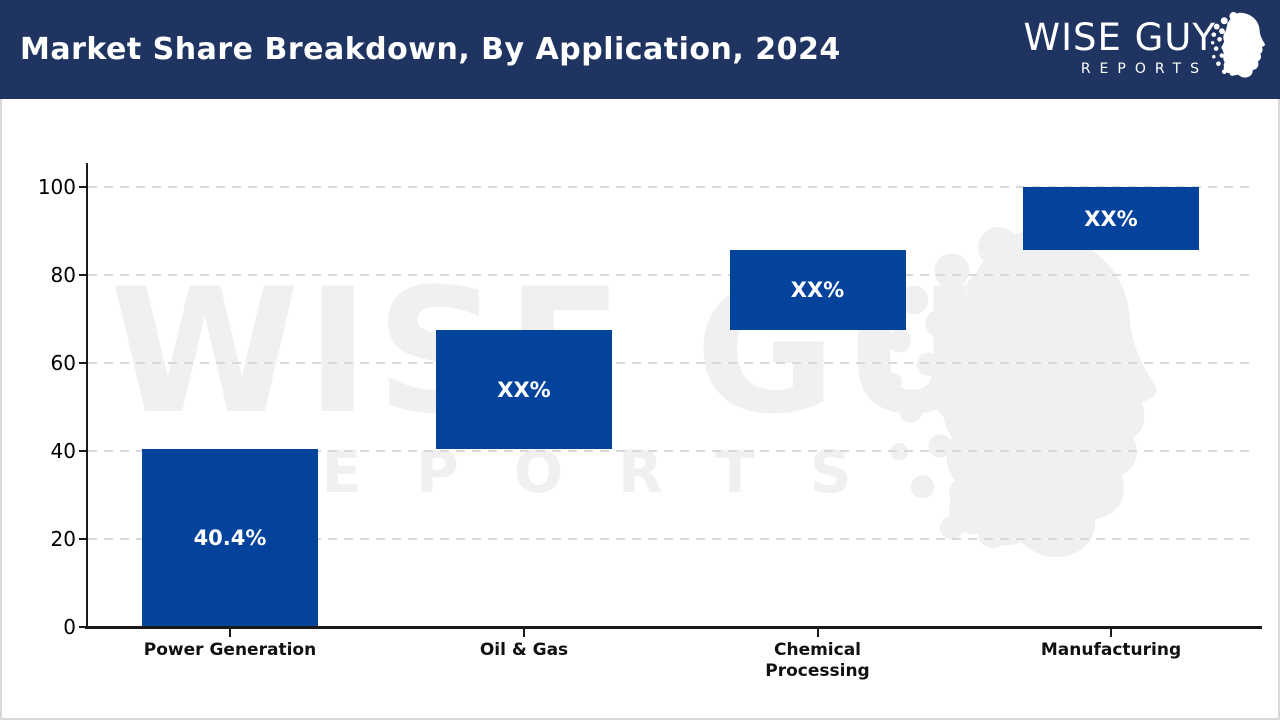 This screenshot has height=720, width=1280. What do you see at coordinates (56, 187) in the screenshot?
I see `y-tick-label: 100` at bounding box center [56, 187].